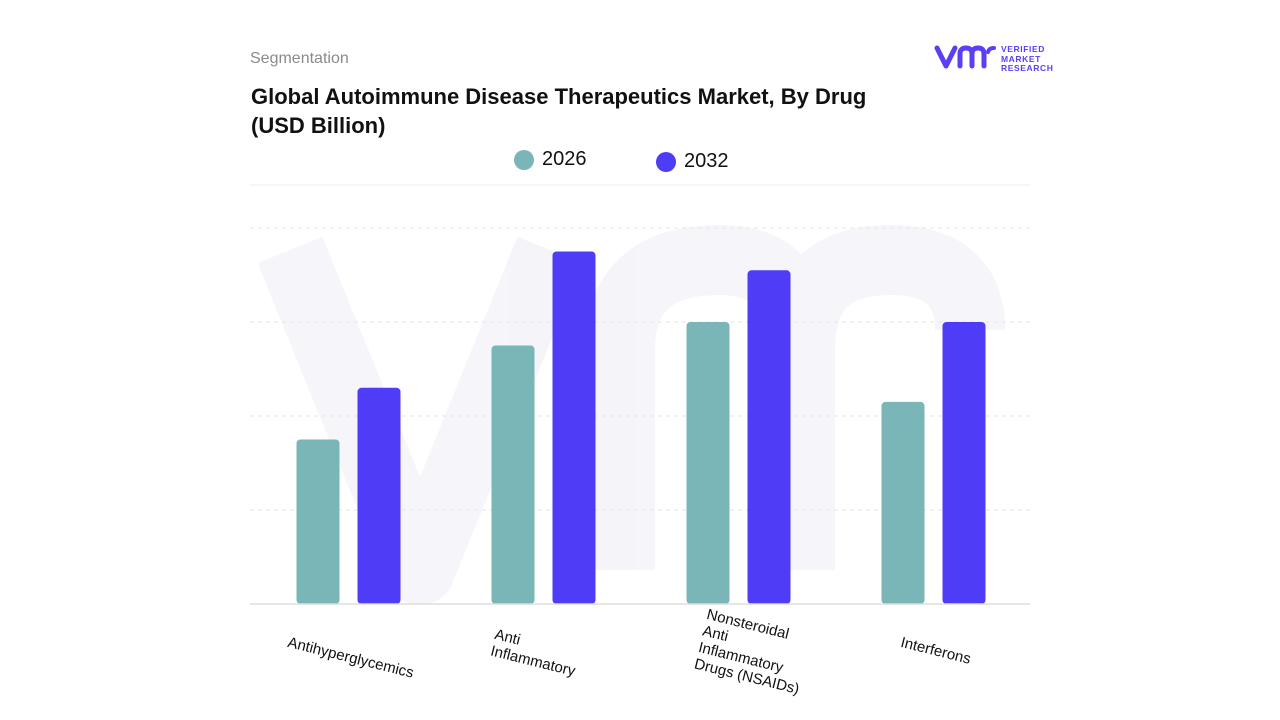 Image resolution: width=1280 pixels, height=720 pixels. What do you see at coordinates (999, 60) in the screenshot?
I see `vmr-logo: VERIFIED MARKET RESEARCH` at bounding box center [999, 60].